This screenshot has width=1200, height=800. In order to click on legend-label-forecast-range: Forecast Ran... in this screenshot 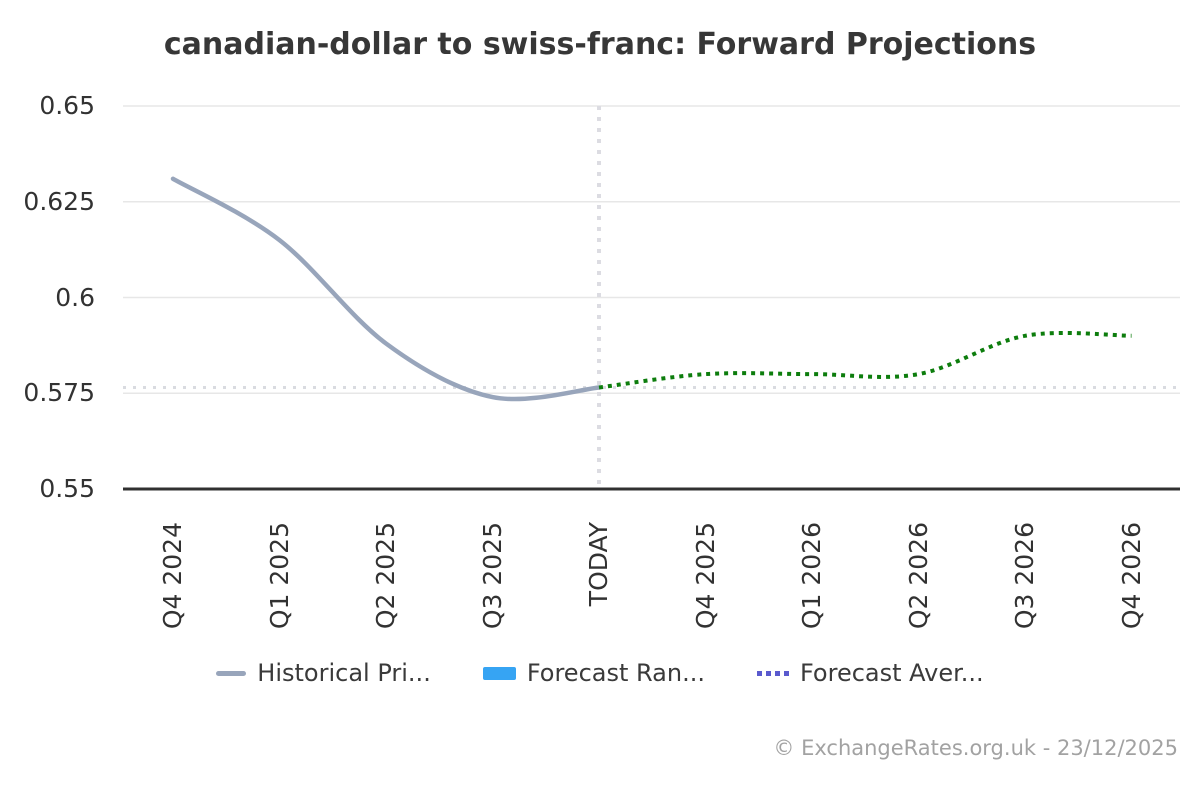, I will do `click(615, 673)`.